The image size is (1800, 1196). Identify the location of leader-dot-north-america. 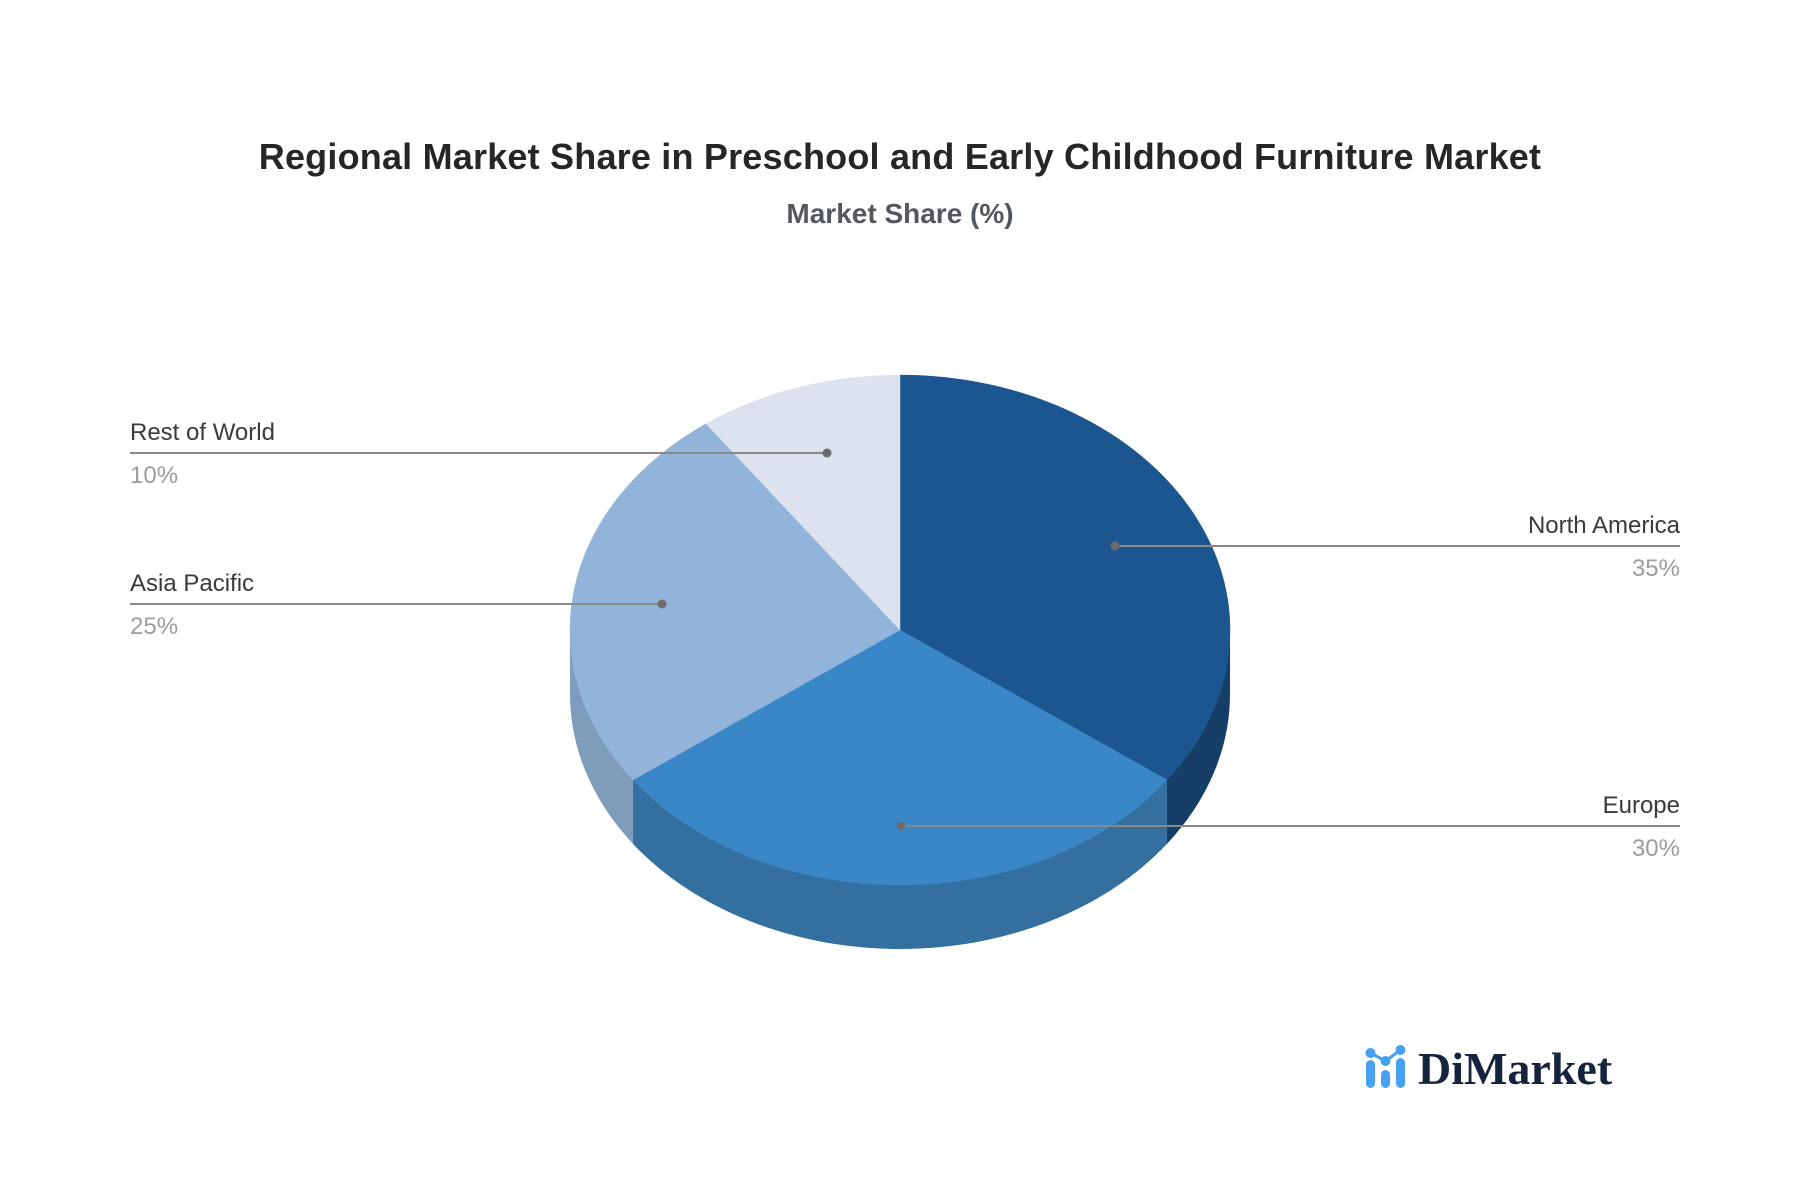
(1115, 546).